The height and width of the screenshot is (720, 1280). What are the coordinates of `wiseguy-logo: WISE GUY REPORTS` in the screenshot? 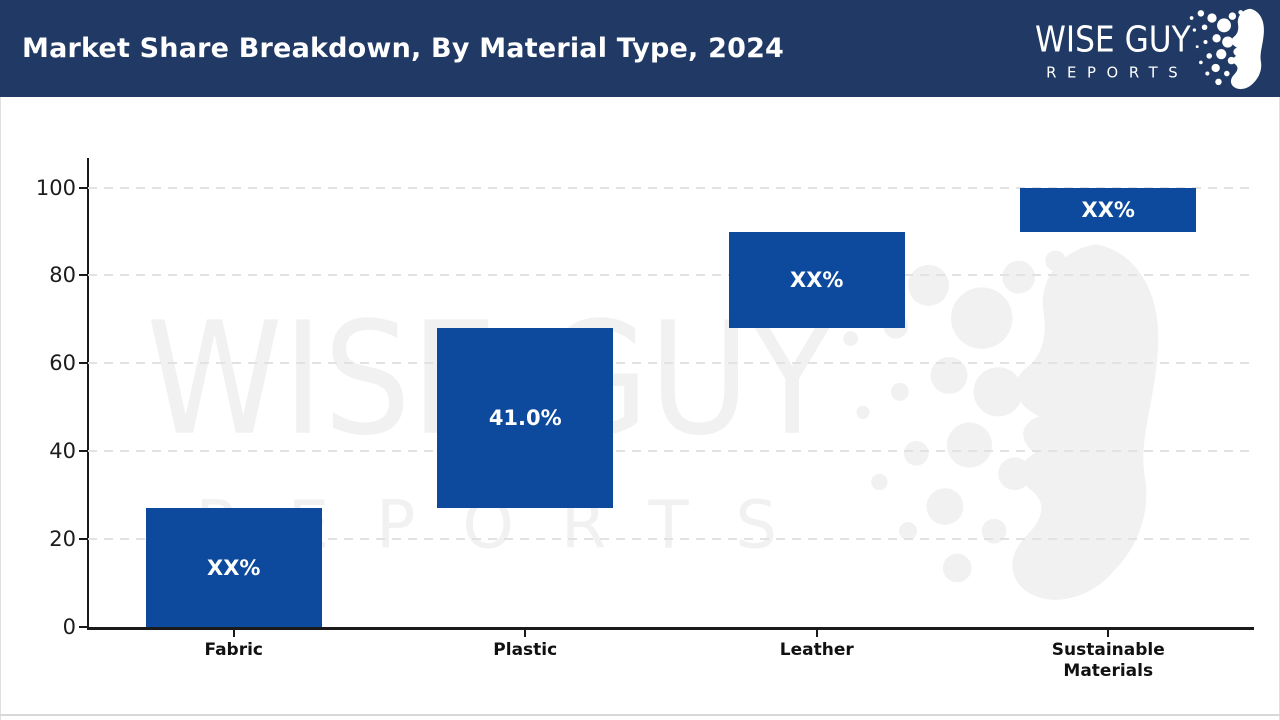 It's located at (1149, 48).